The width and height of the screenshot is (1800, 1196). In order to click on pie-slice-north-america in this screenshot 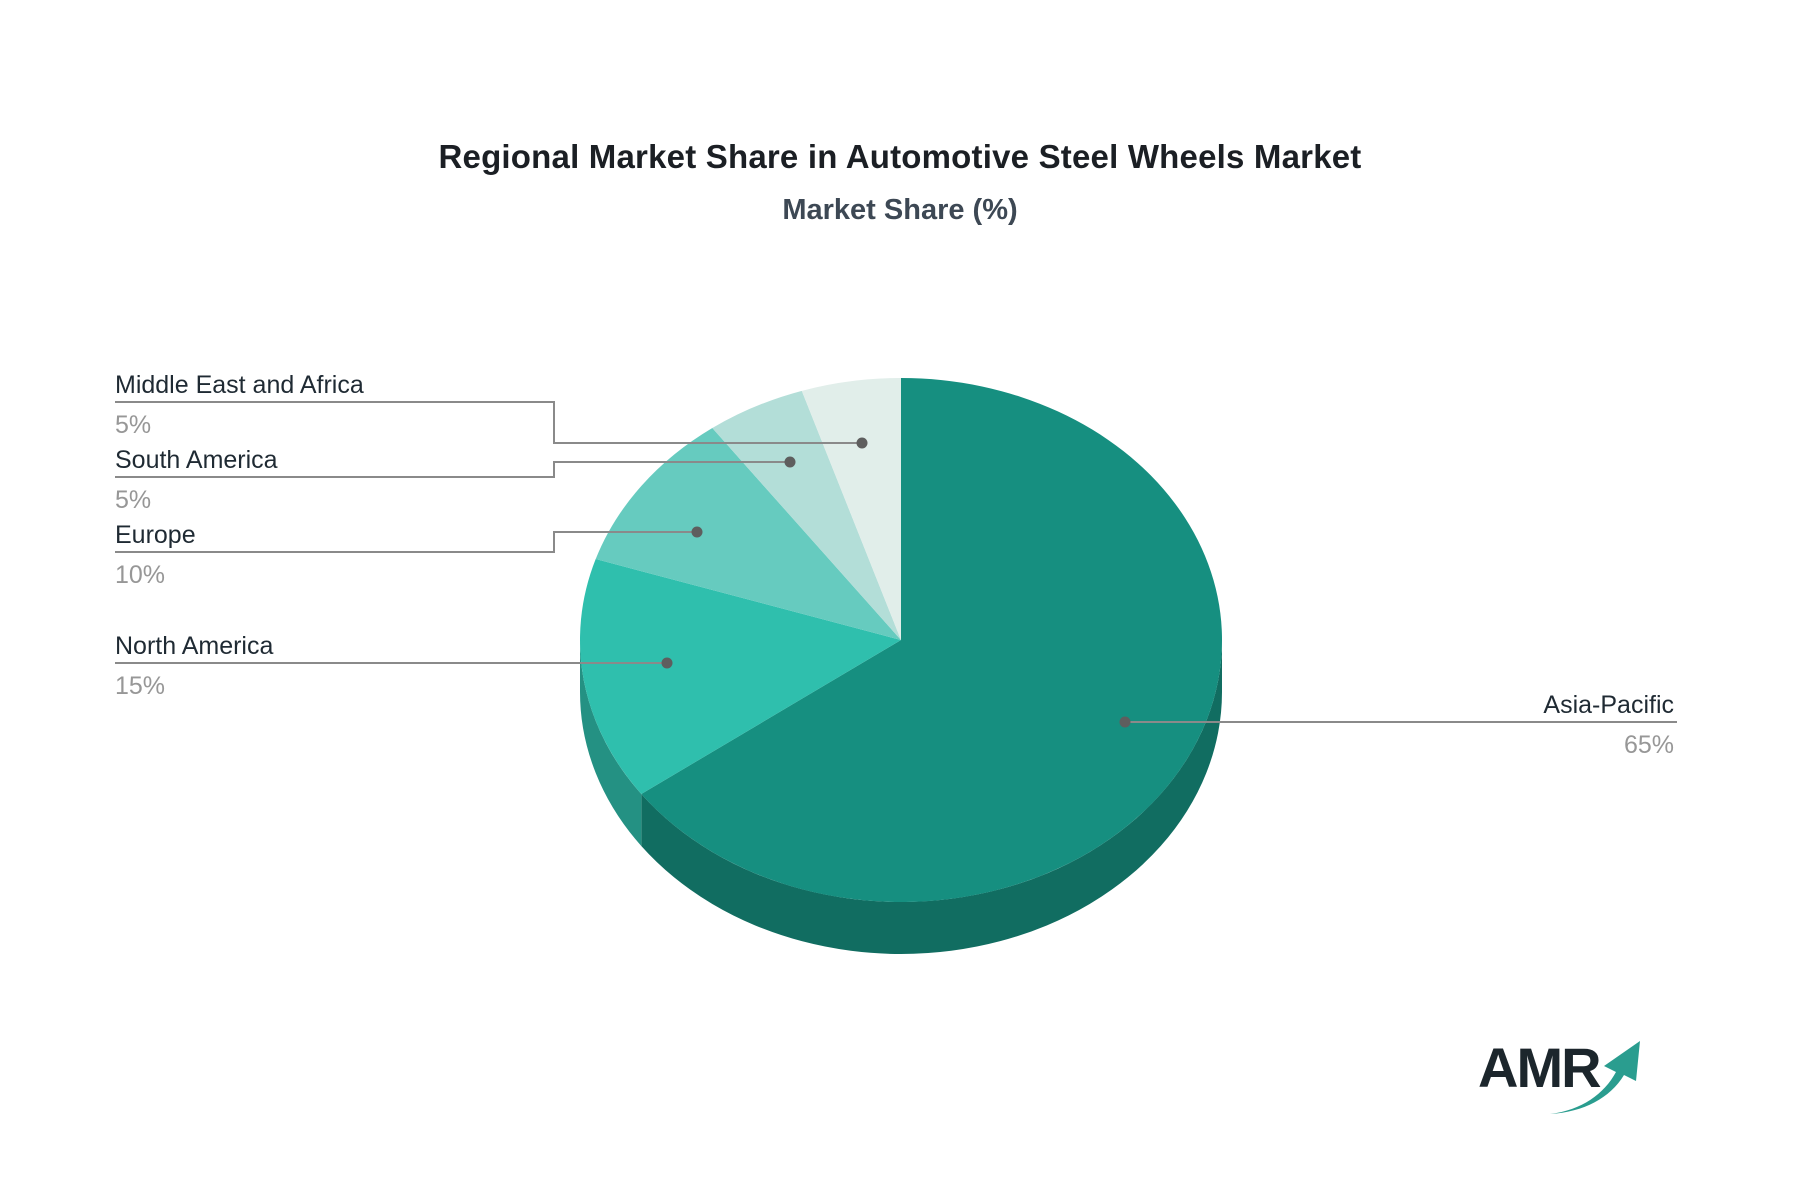, I will do `click(740, 676)`.